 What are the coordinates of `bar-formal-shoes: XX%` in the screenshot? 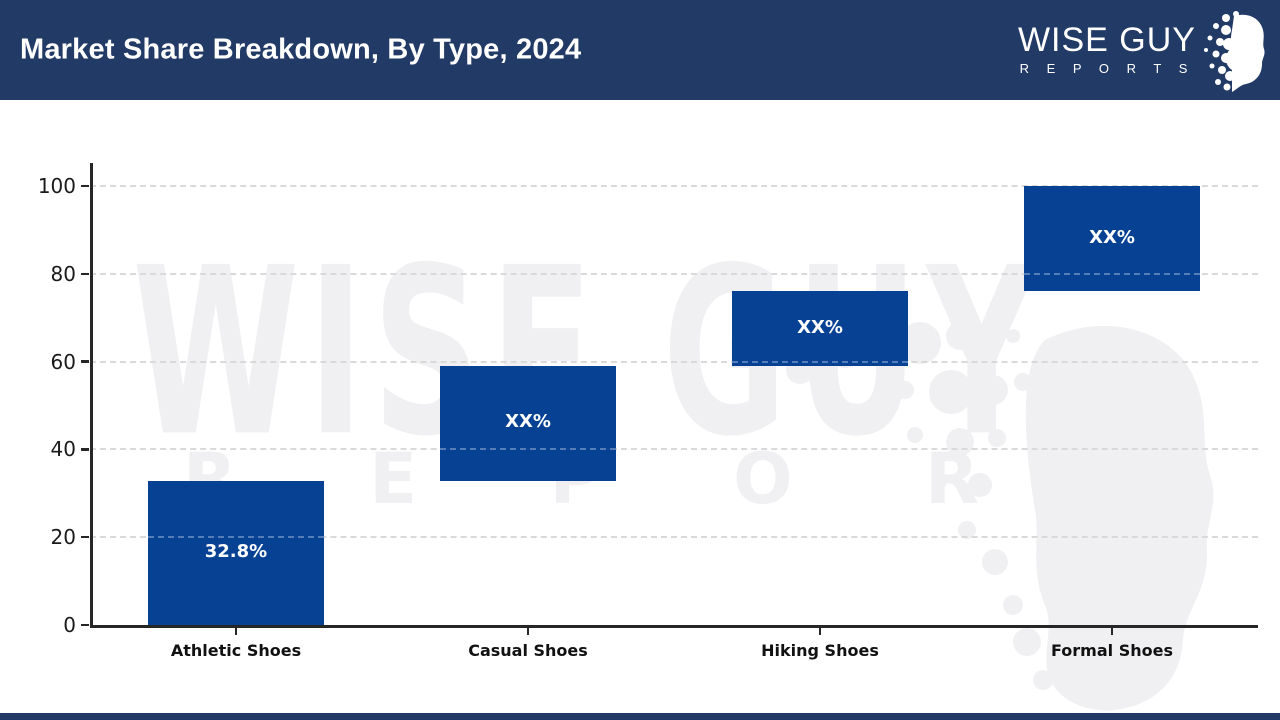 It's located at (1112, 239).